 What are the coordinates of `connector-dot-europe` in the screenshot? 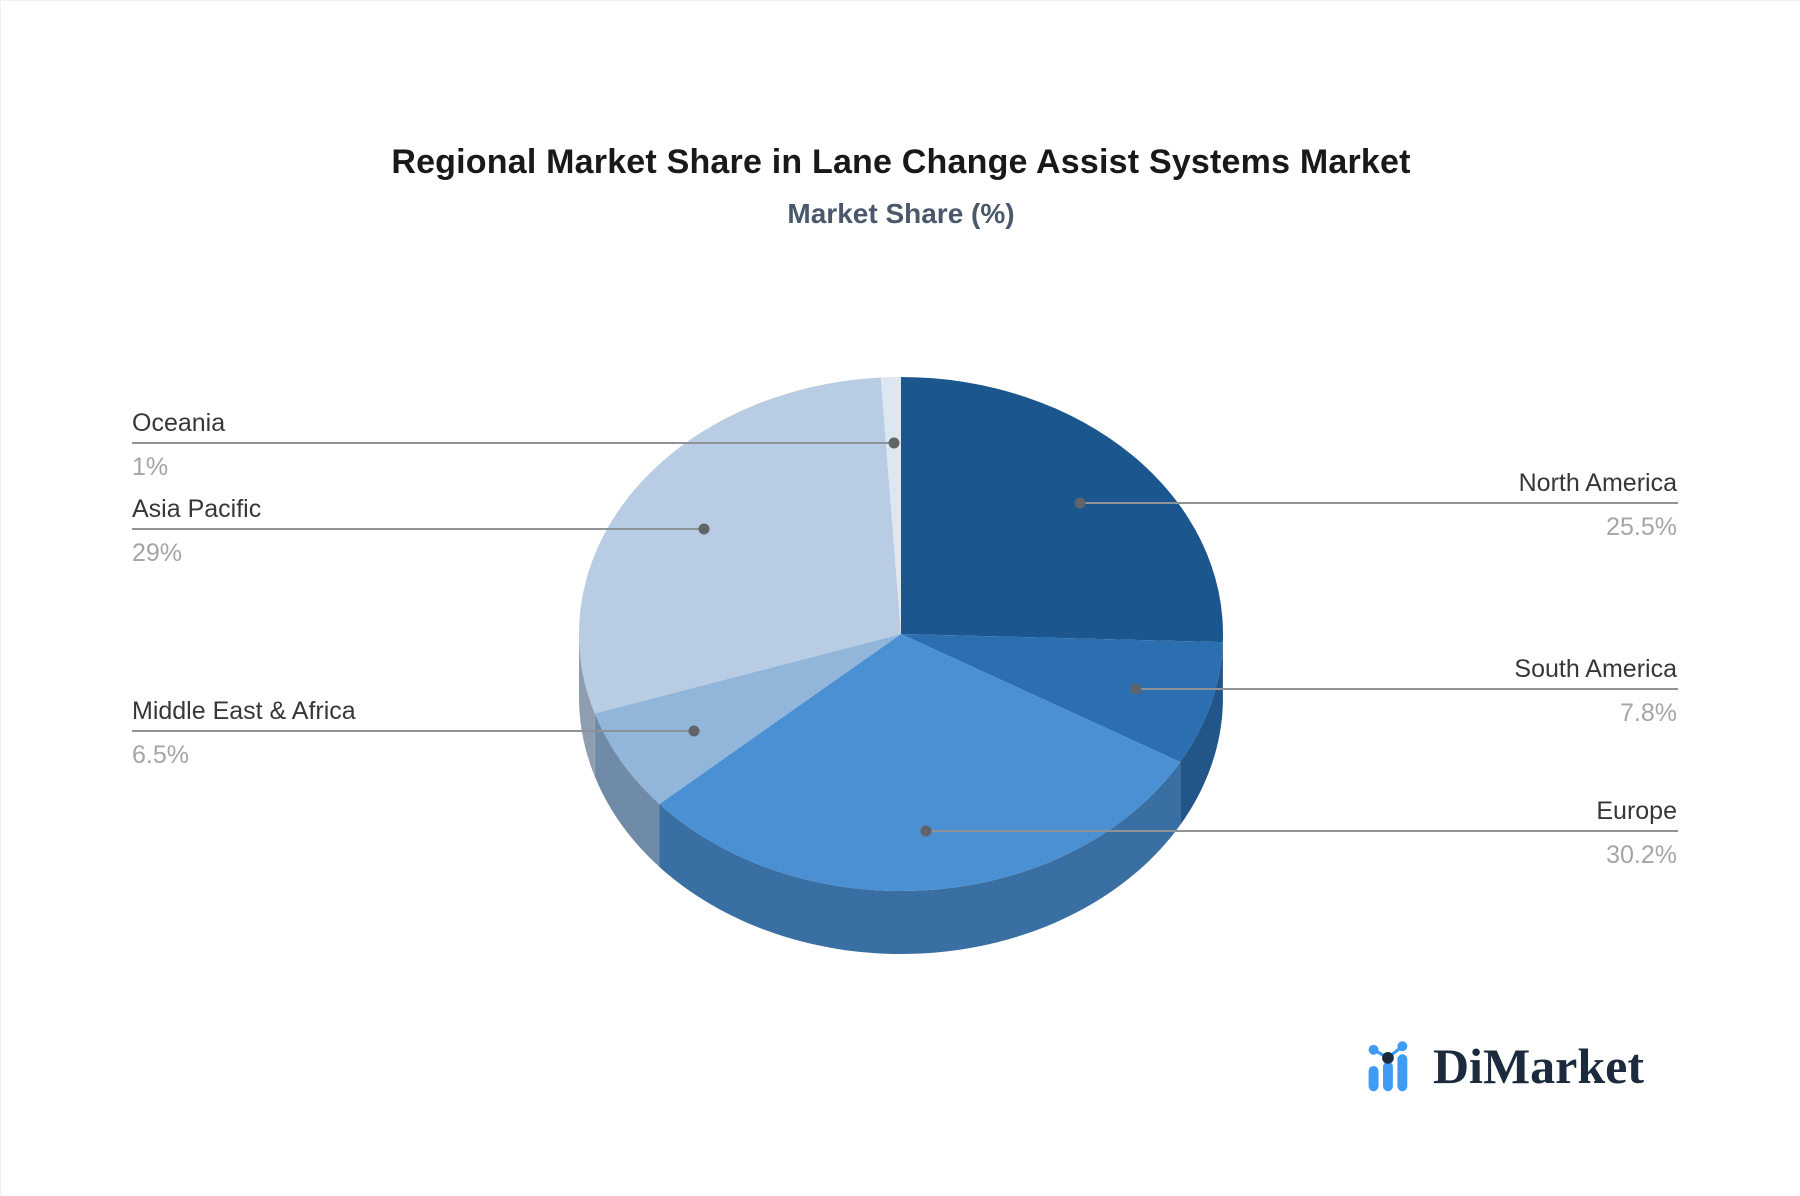 It's located at (926, 831).